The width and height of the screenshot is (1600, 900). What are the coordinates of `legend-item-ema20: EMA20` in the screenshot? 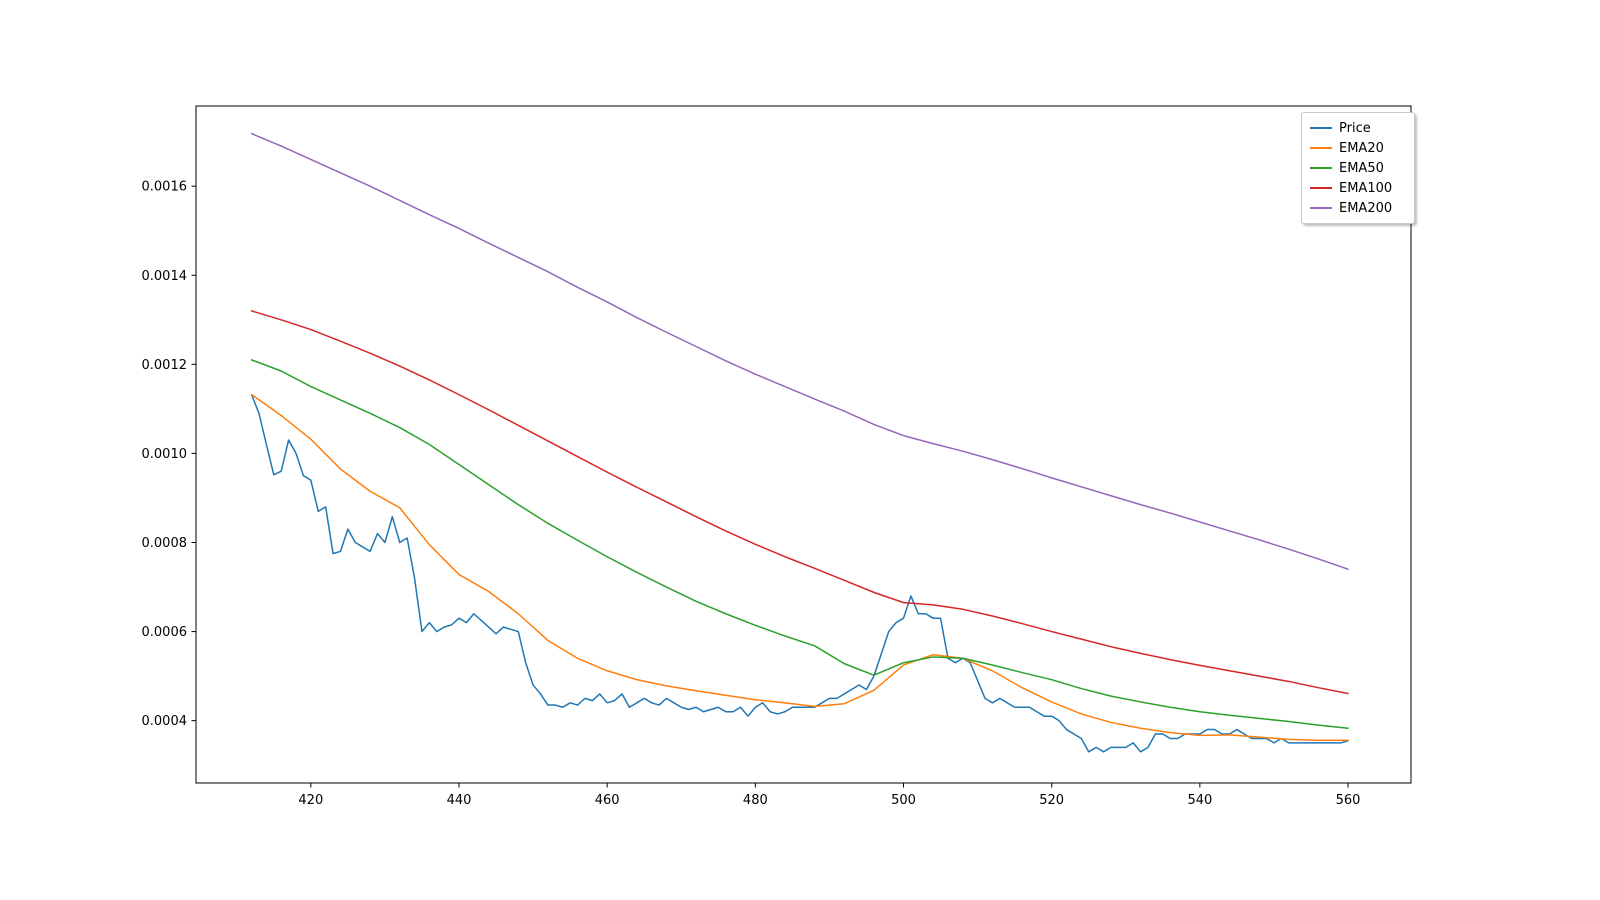 It's located at (1358, 148).